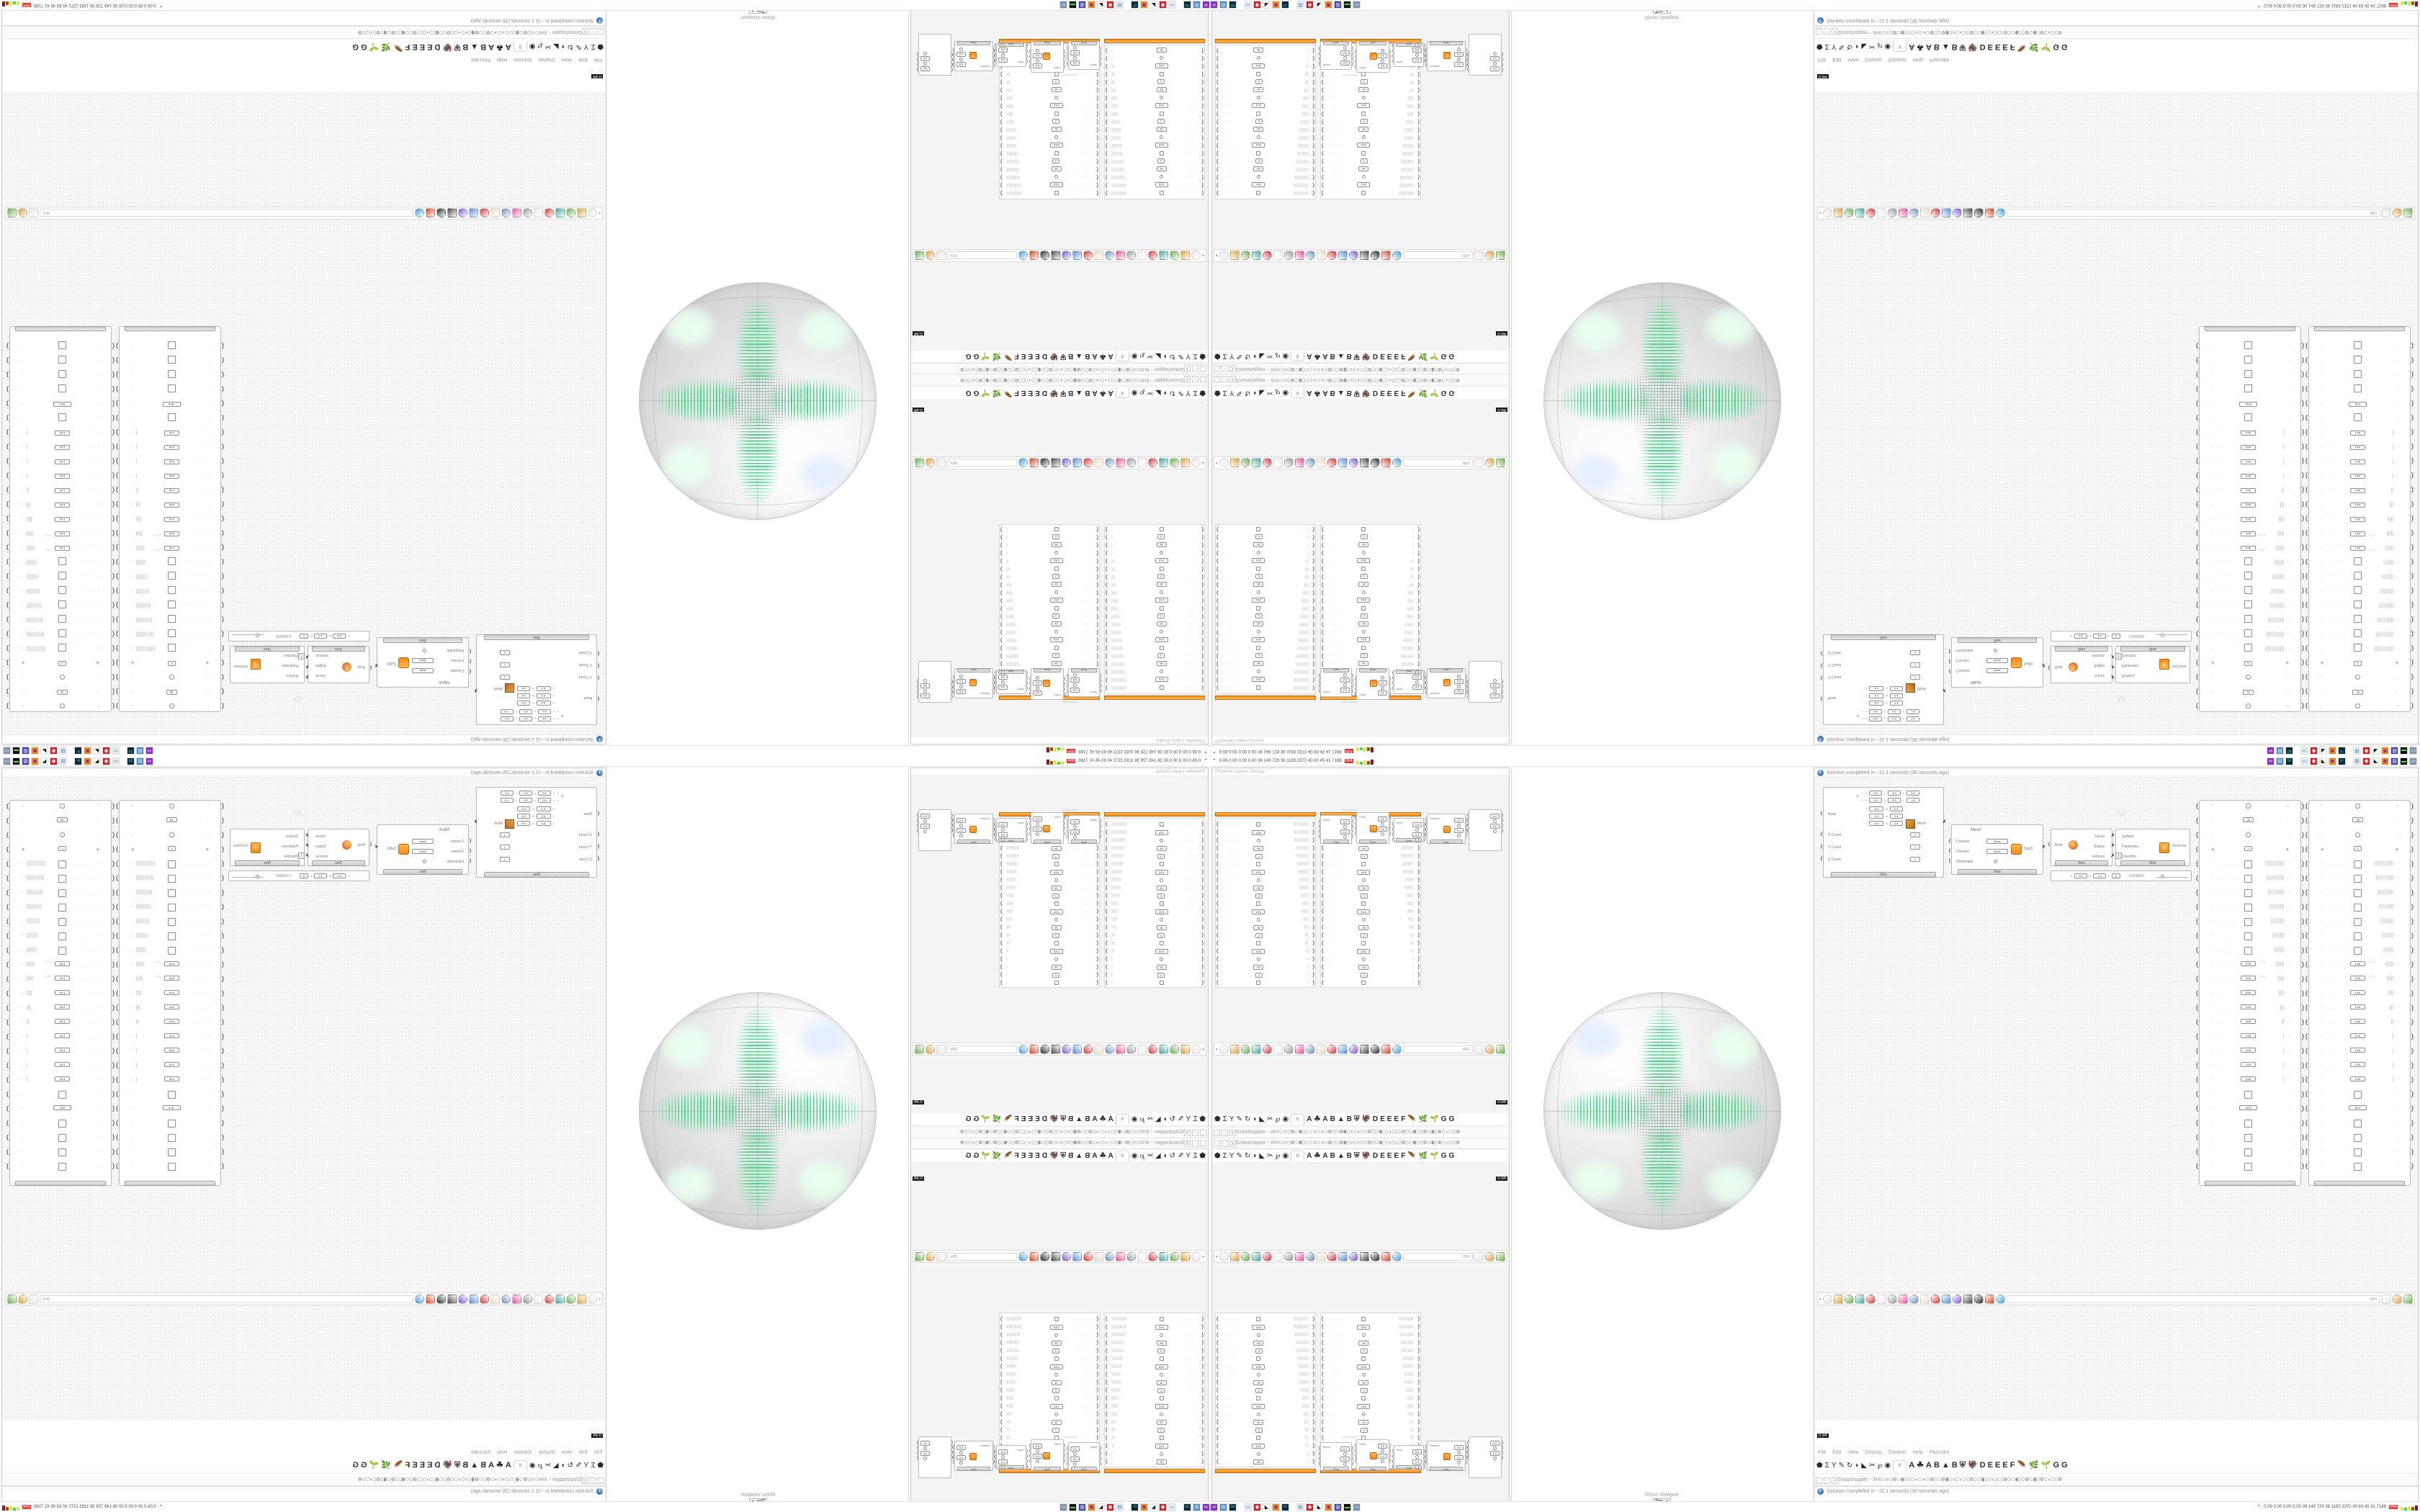  Describe the element at coordinates (2304, 751) in the screenshot. I see `laptop-icon: ▭` at that location.